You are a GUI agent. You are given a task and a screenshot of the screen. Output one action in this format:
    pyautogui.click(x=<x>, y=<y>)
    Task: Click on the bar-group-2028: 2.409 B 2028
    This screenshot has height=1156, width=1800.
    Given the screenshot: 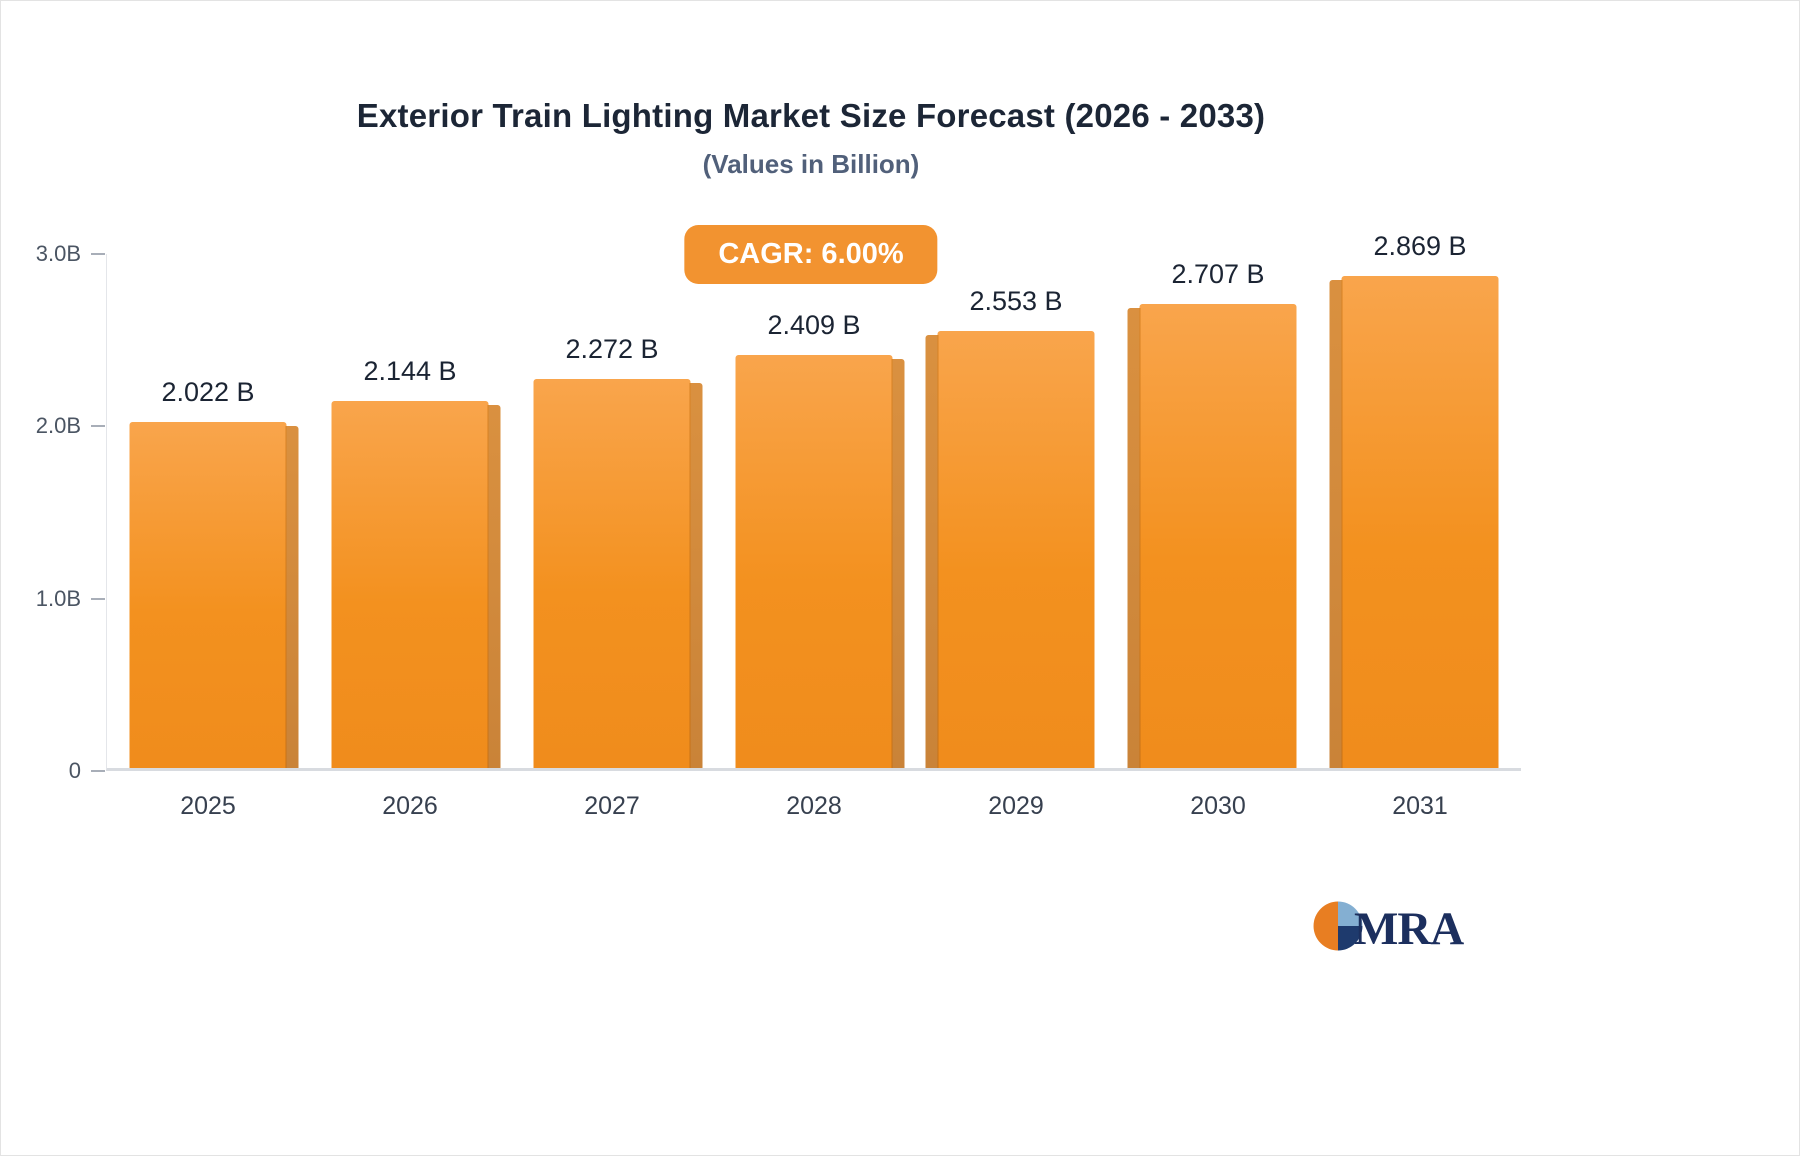 What is the action you would take?
    pyautogui.click(x=814, y=537)
    